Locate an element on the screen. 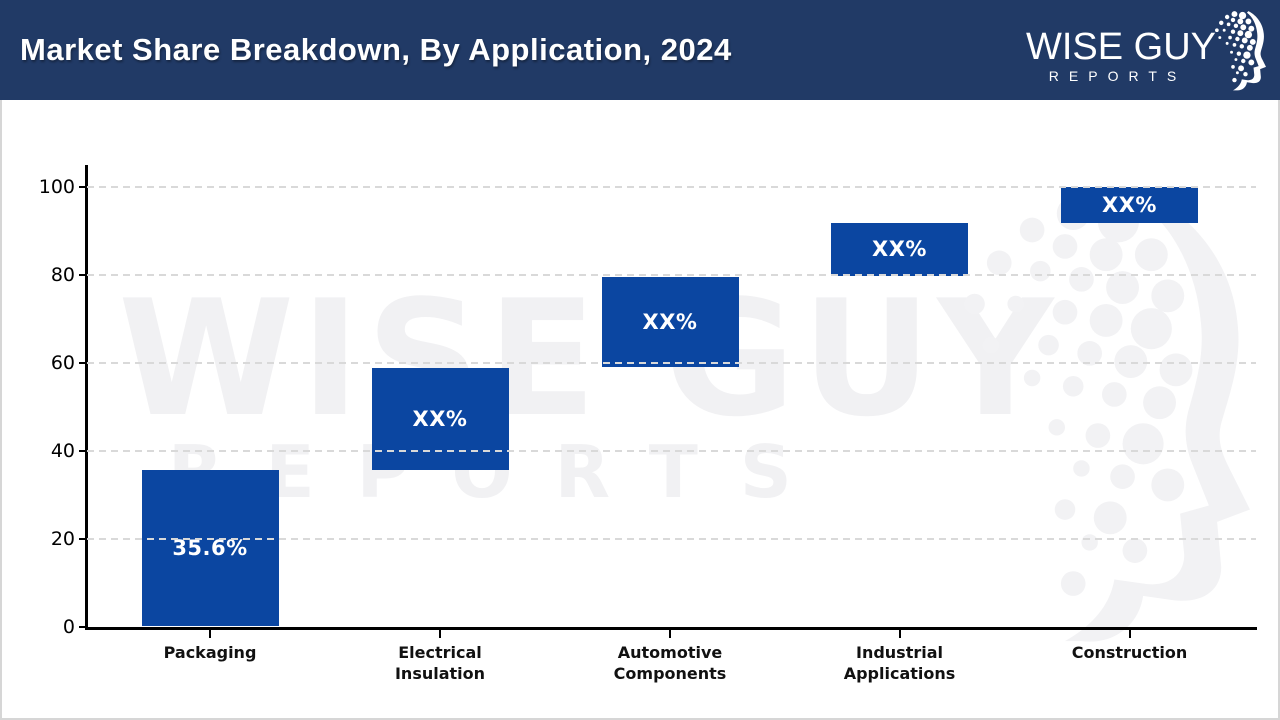 This screenshot has width=1280, height=720. x-axis-category-label: Packaging is located at coordinates (210, 652).